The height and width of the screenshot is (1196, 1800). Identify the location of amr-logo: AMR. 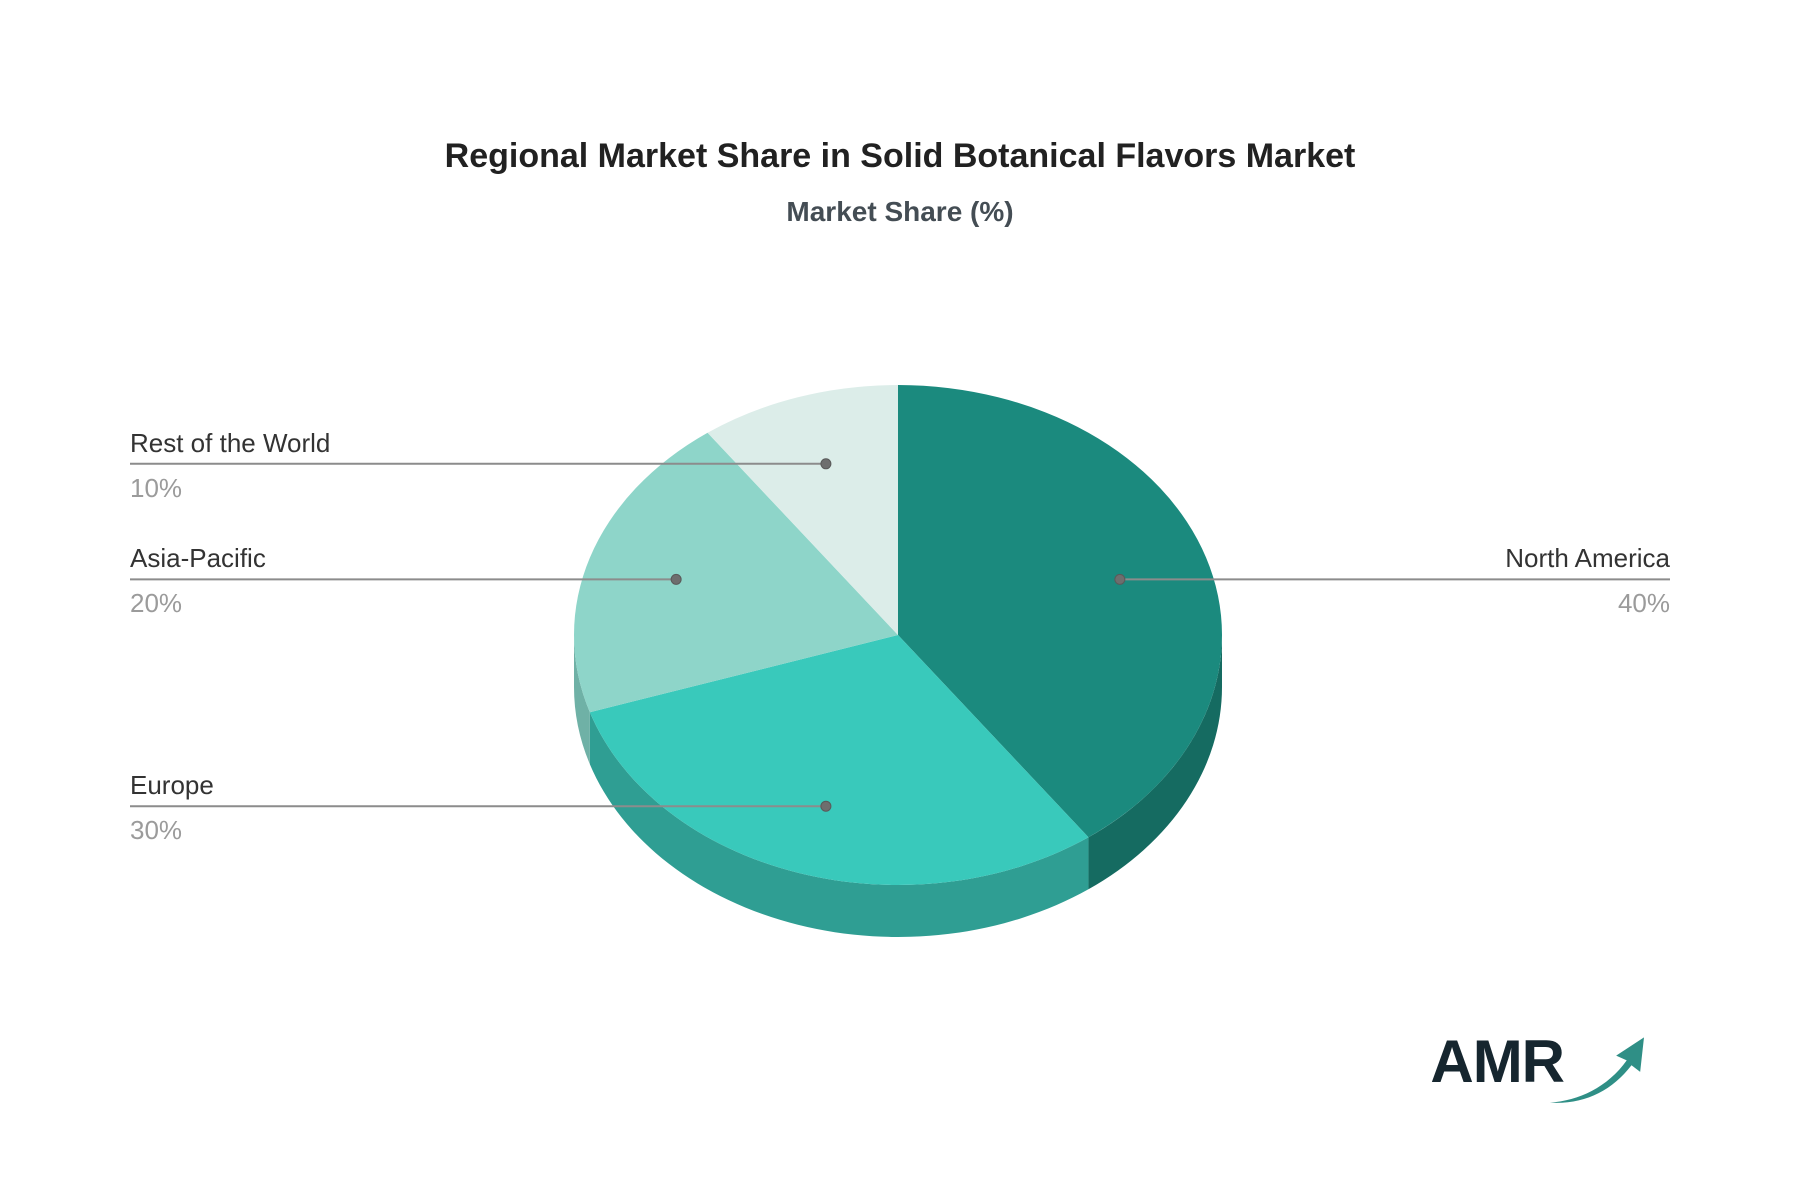
(1537, 1069).